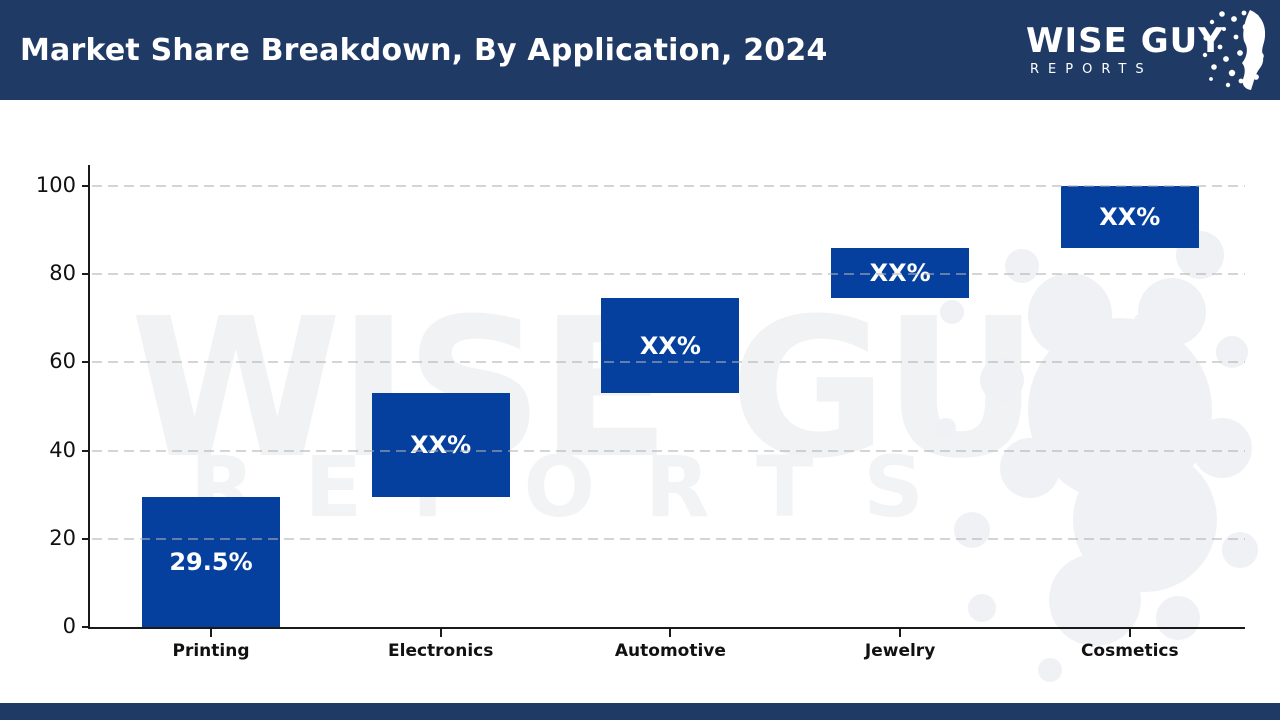  I want to click on y-axis-tick-label: 100, so click(55, 185).